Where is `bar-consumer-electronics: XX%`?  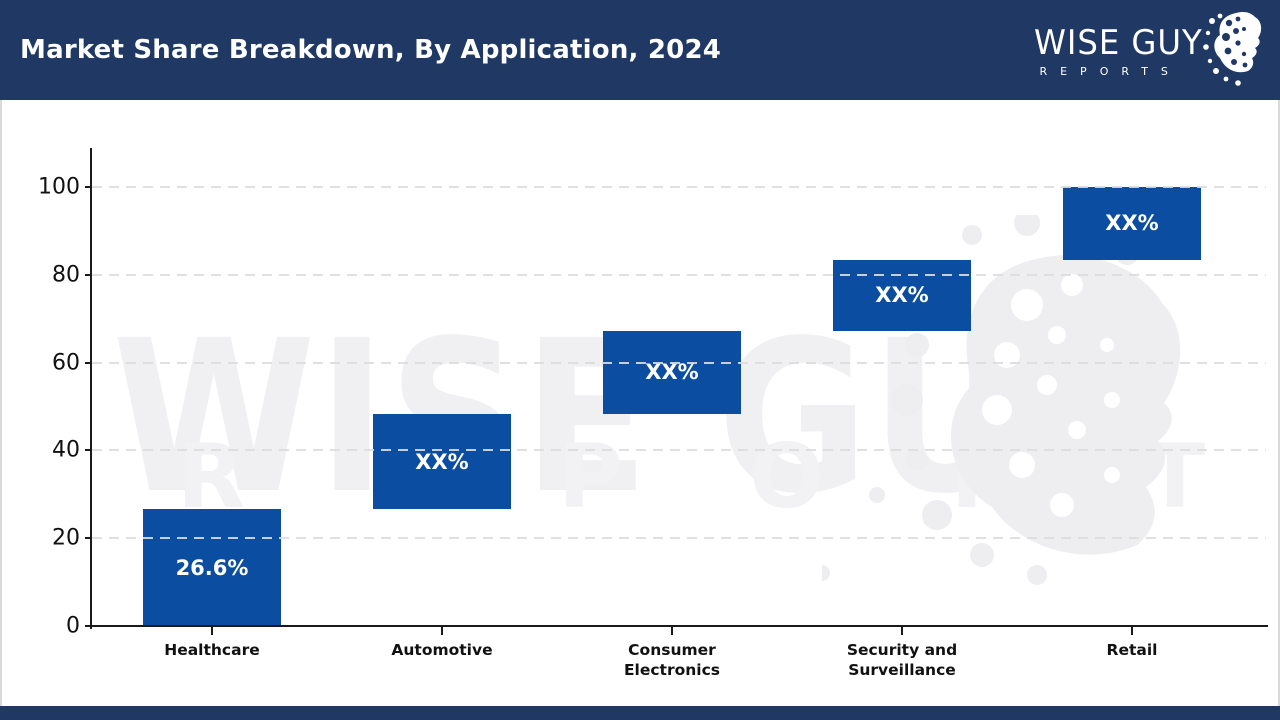 bar-consumer-electronics: XX% is located at coordinates (672, 372).